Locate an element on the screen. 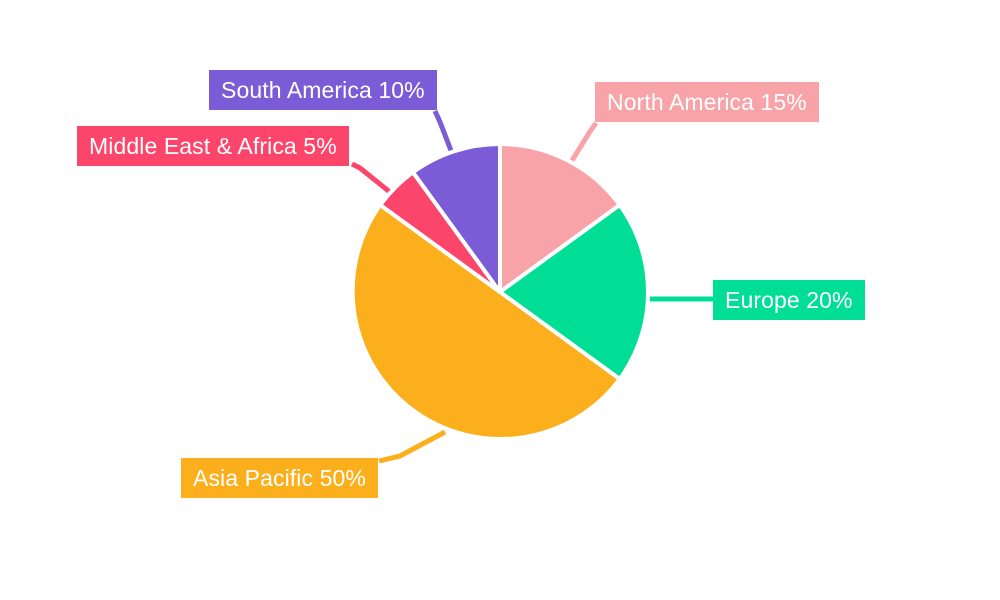  pie-wedge-north-america is located at coordinates (560, 218).